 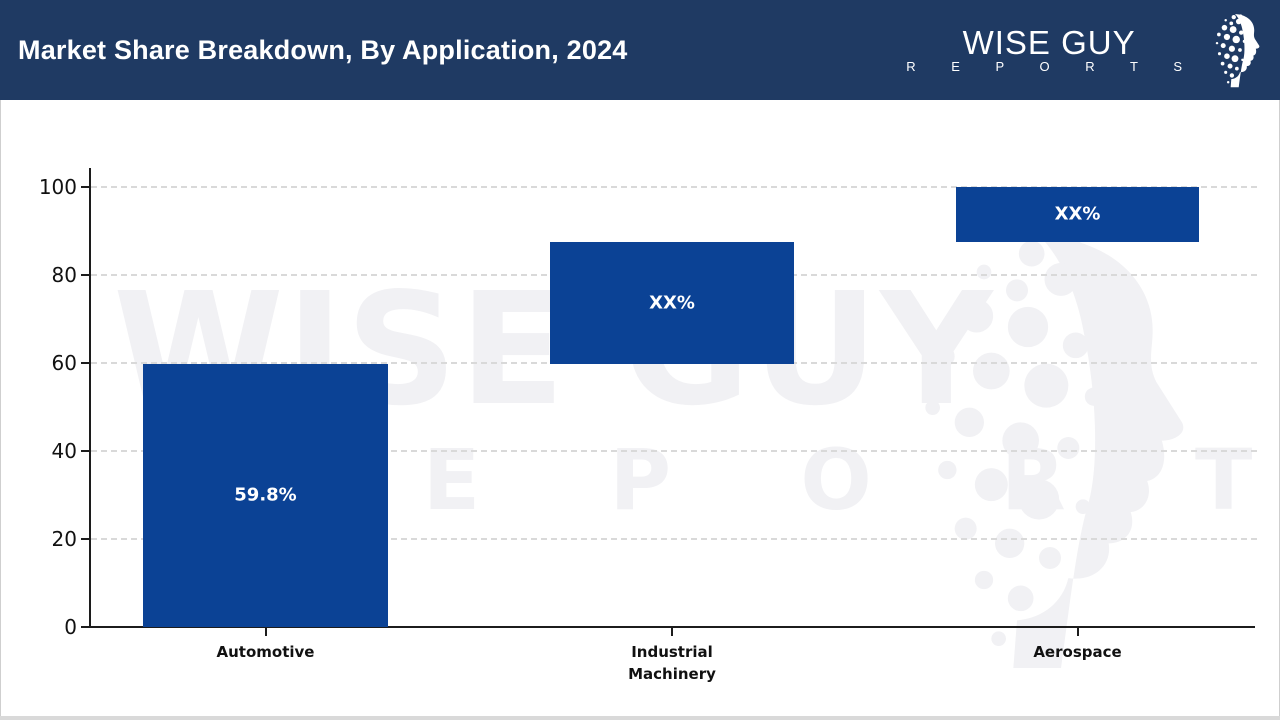 What do you see at coordinates (64, 274) in the screenshot?
I see `y-tick-label-80: 80` at bounding box center [64, 274].